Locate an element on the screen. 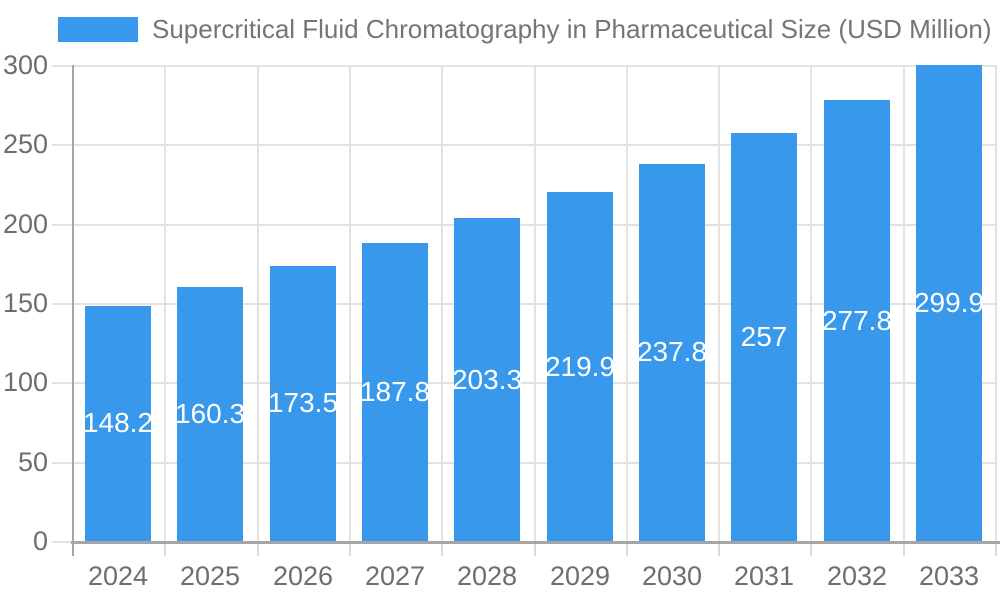 The height and width of the screenshot is (600, 1000). bar-2028 is located at coordinates (487, 379).